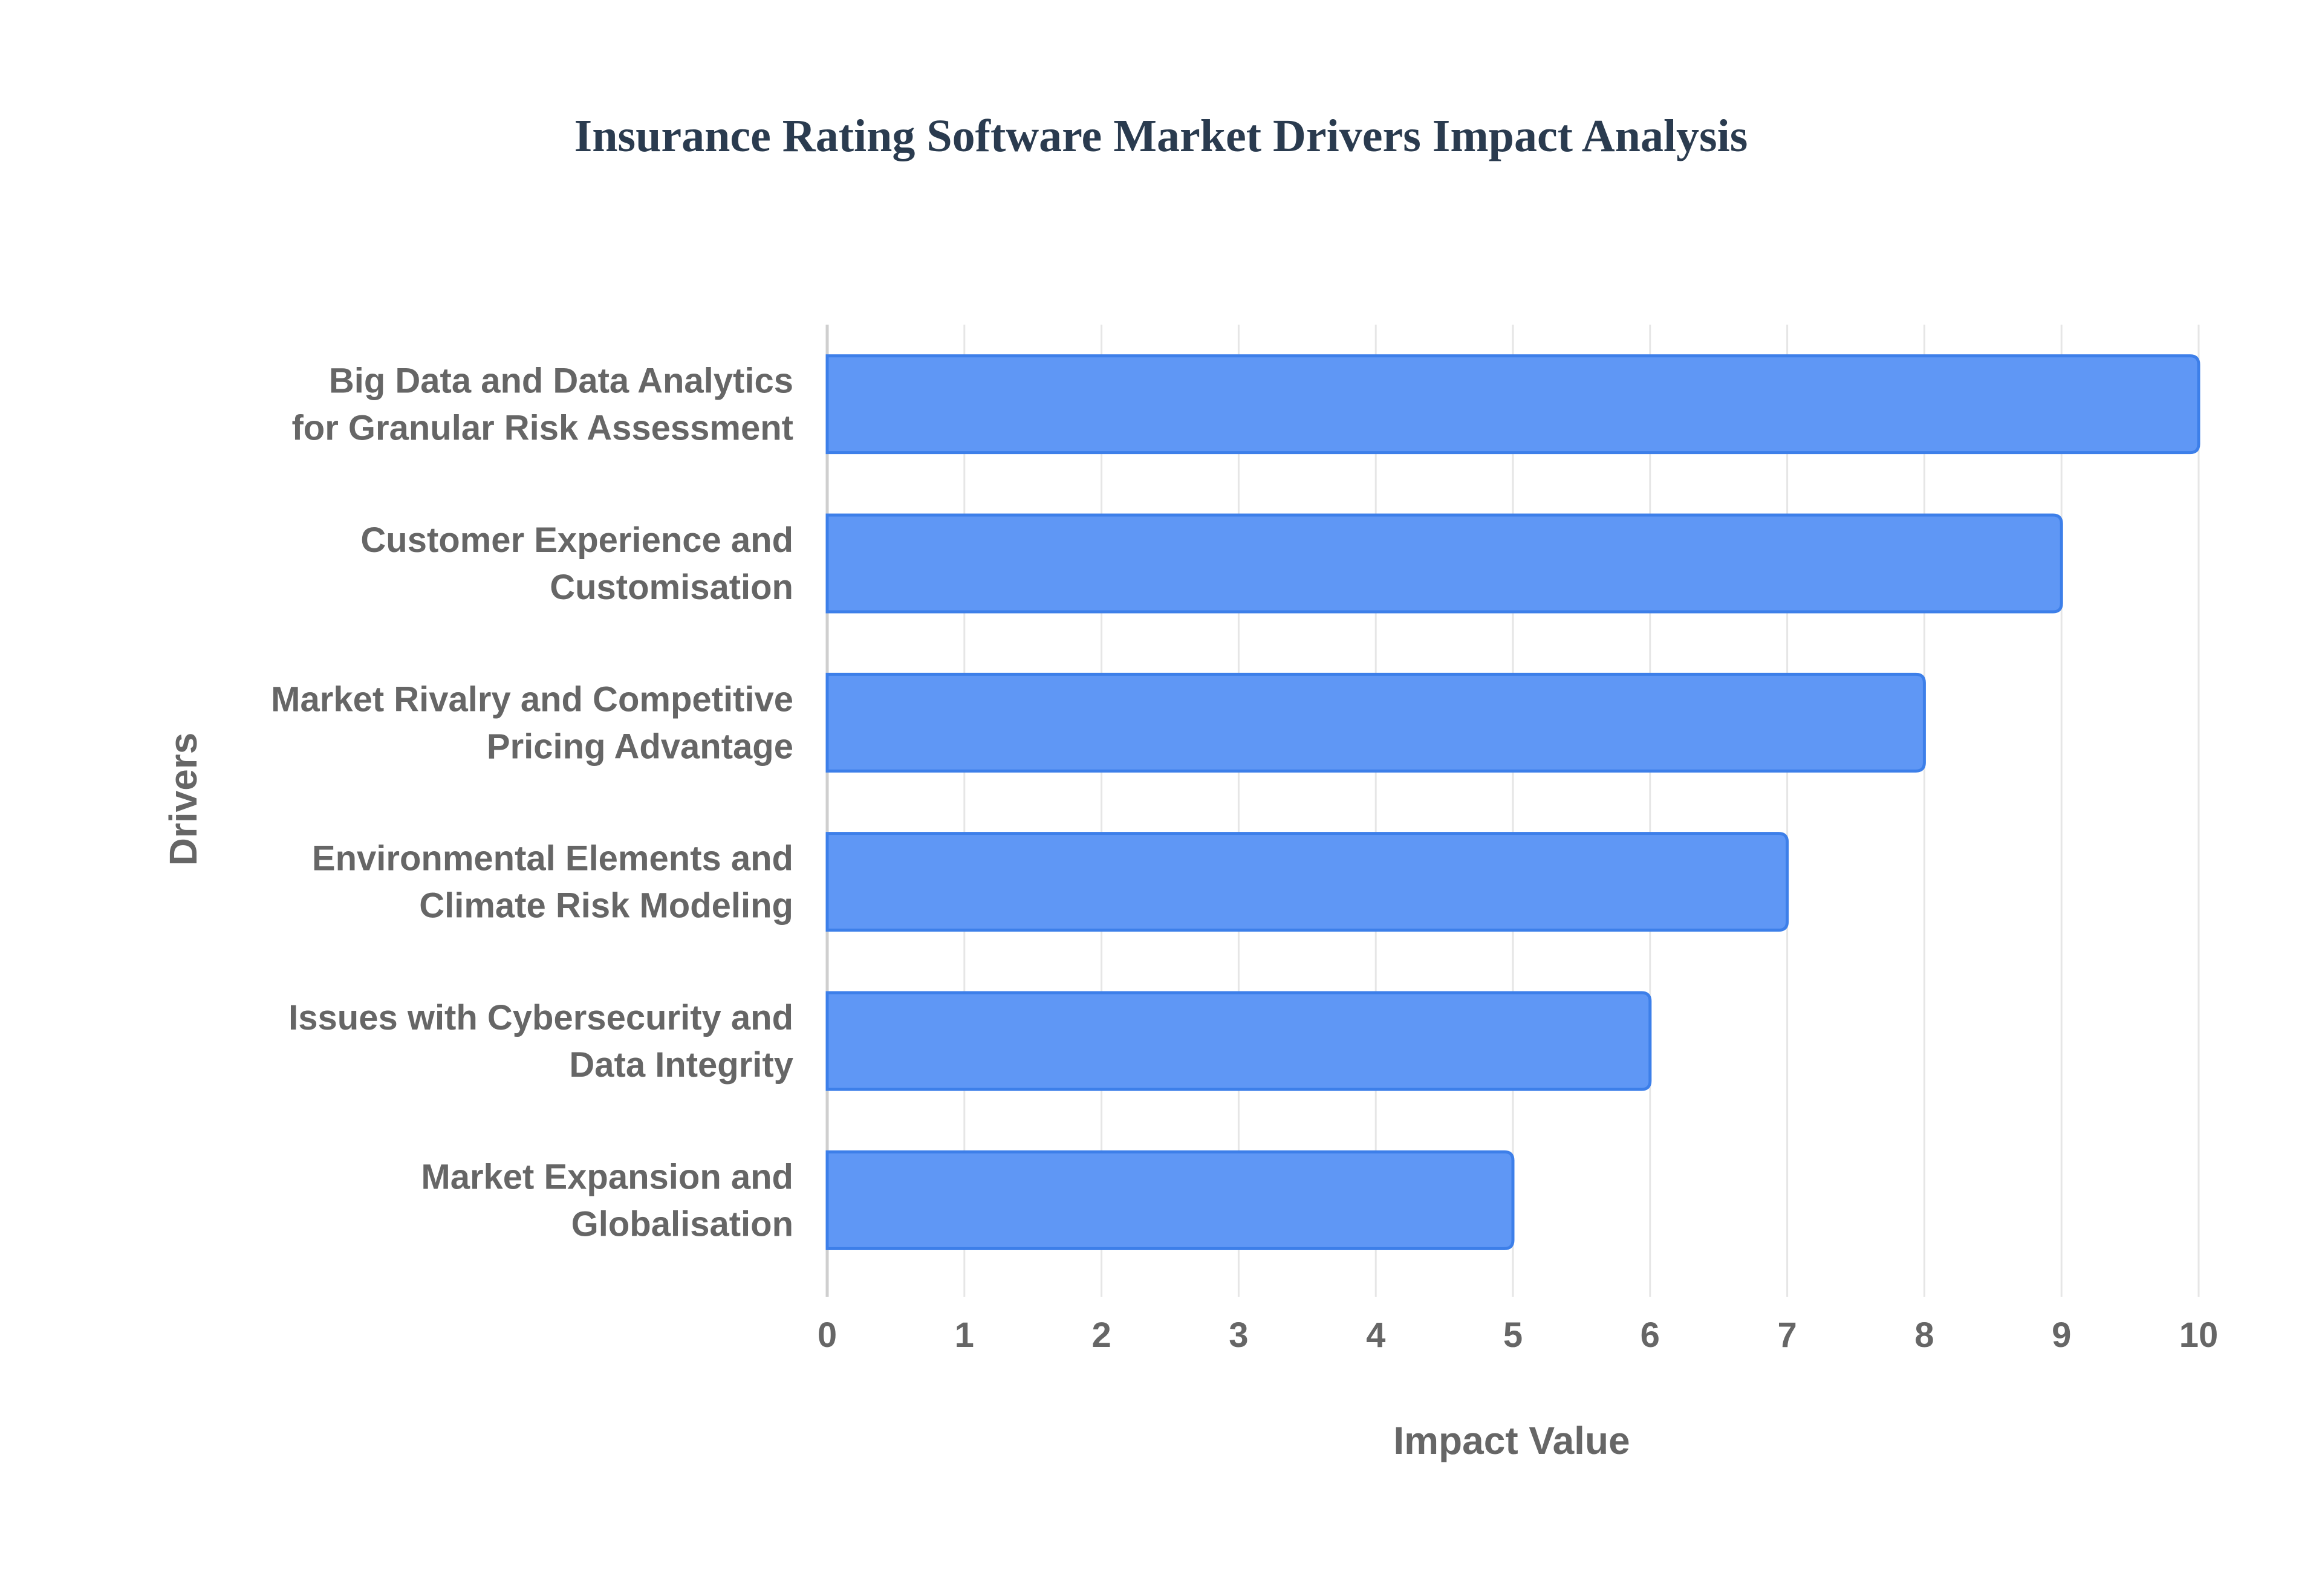 Image resolution: width=2322 pixels, height=1596 pixels. What do you see at coordinates (576, 564) in the screenshot?
I see `y-category-label: Customer Experience and Customisation` at bounding box center [576, 564].